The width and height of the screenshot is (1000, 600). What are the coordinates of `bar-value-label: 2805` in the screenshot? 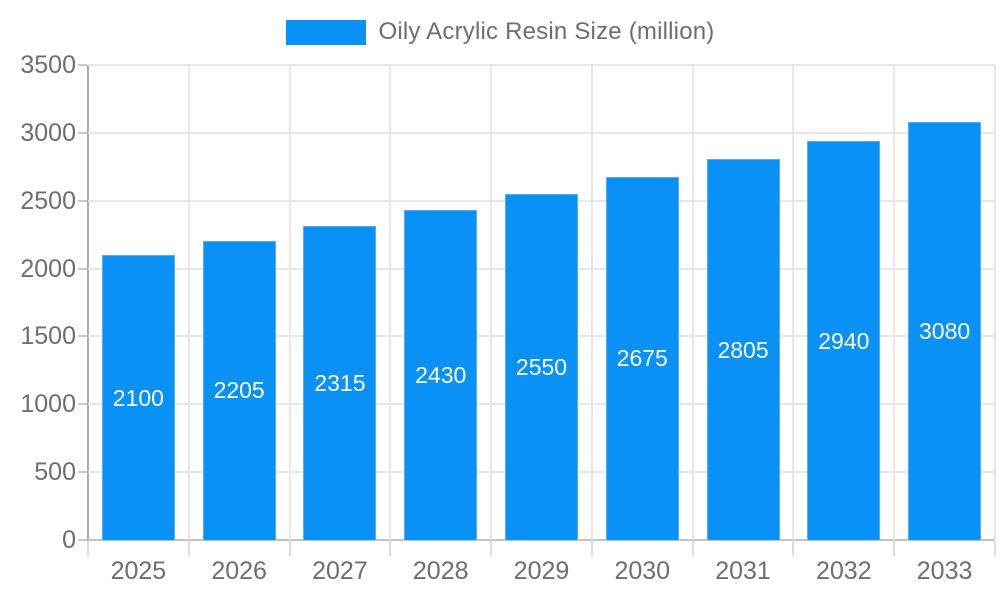 It's located at (743, 349).